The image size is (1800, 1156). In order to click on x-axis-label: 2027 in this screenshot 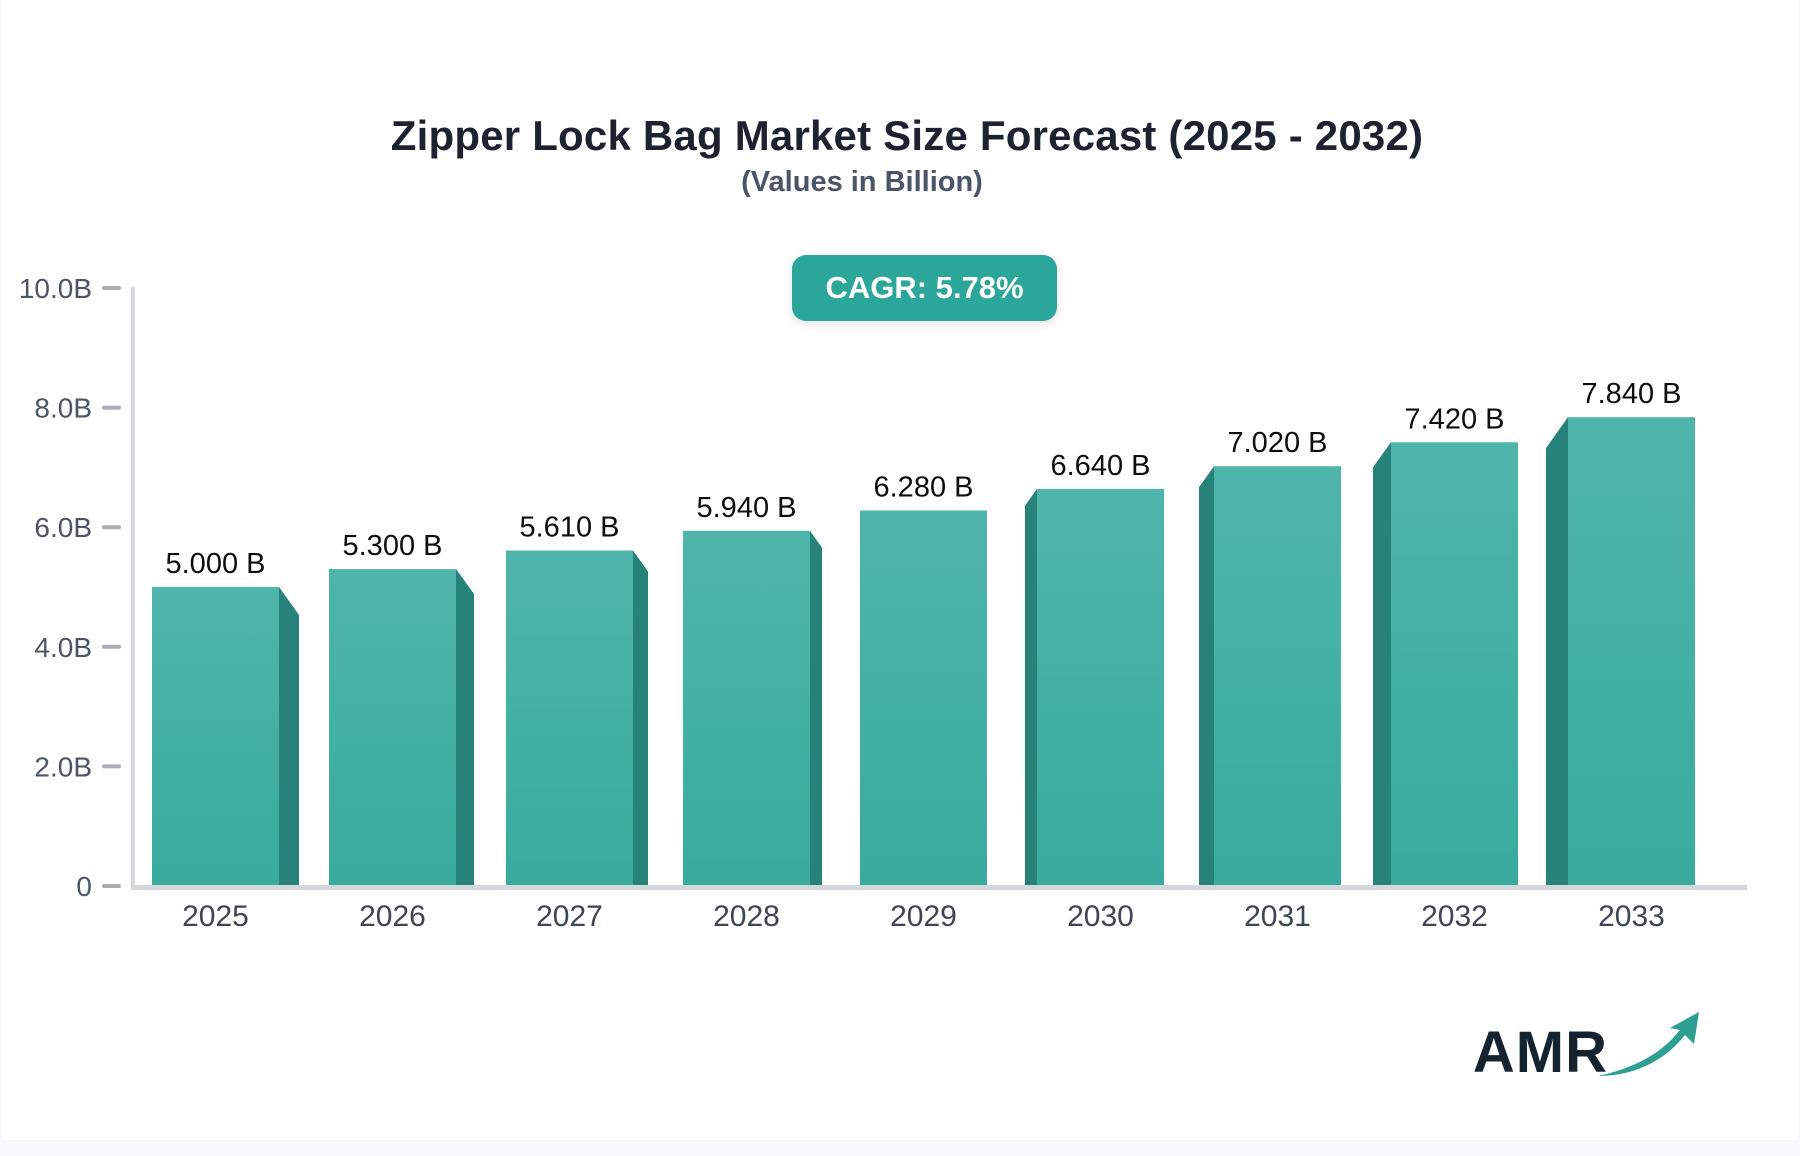, I will do `click(569, 916)`.